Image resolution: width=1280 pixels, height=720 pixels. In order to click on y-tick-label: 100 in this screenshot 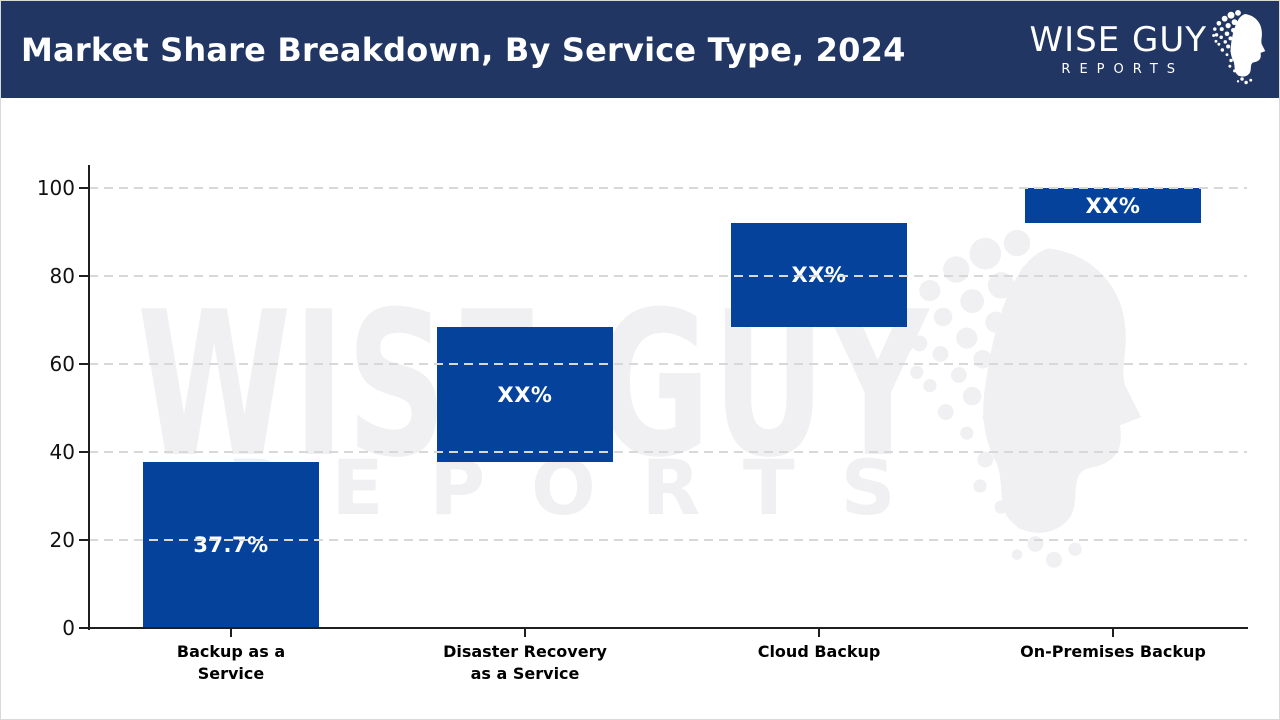, I will do `click(55, 188)`.